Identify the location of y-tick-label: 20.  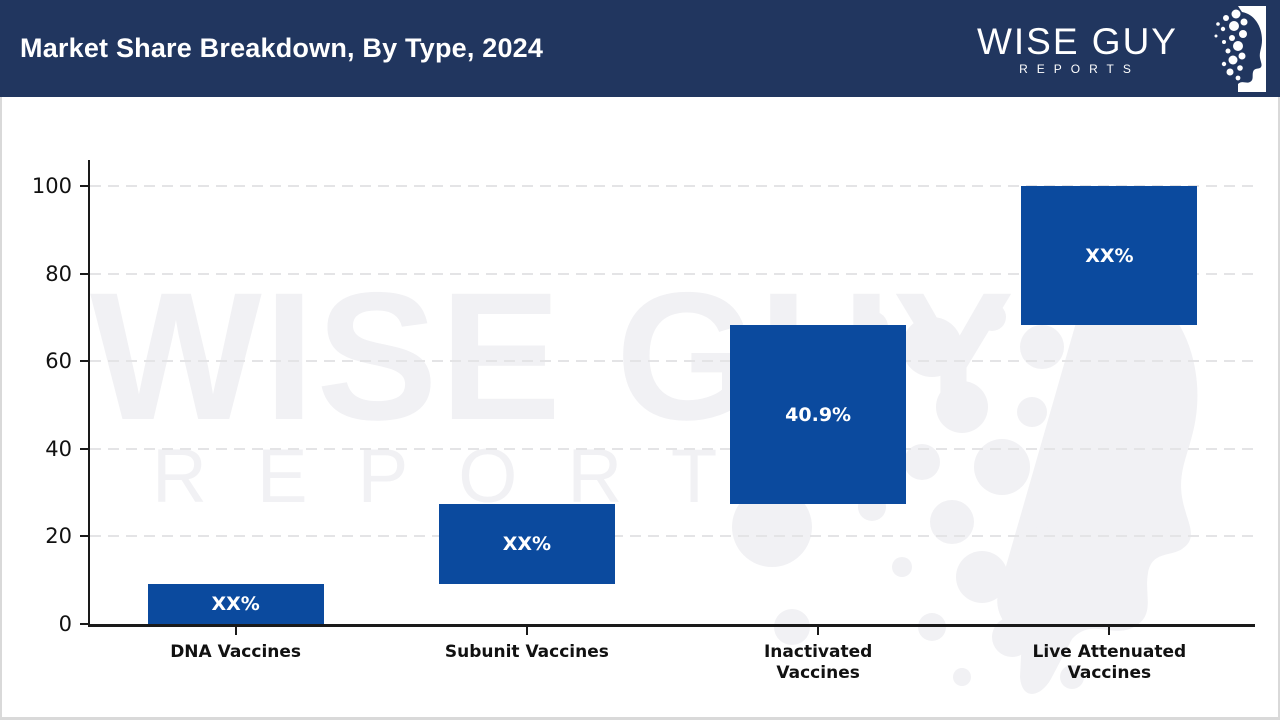
(58, 536).